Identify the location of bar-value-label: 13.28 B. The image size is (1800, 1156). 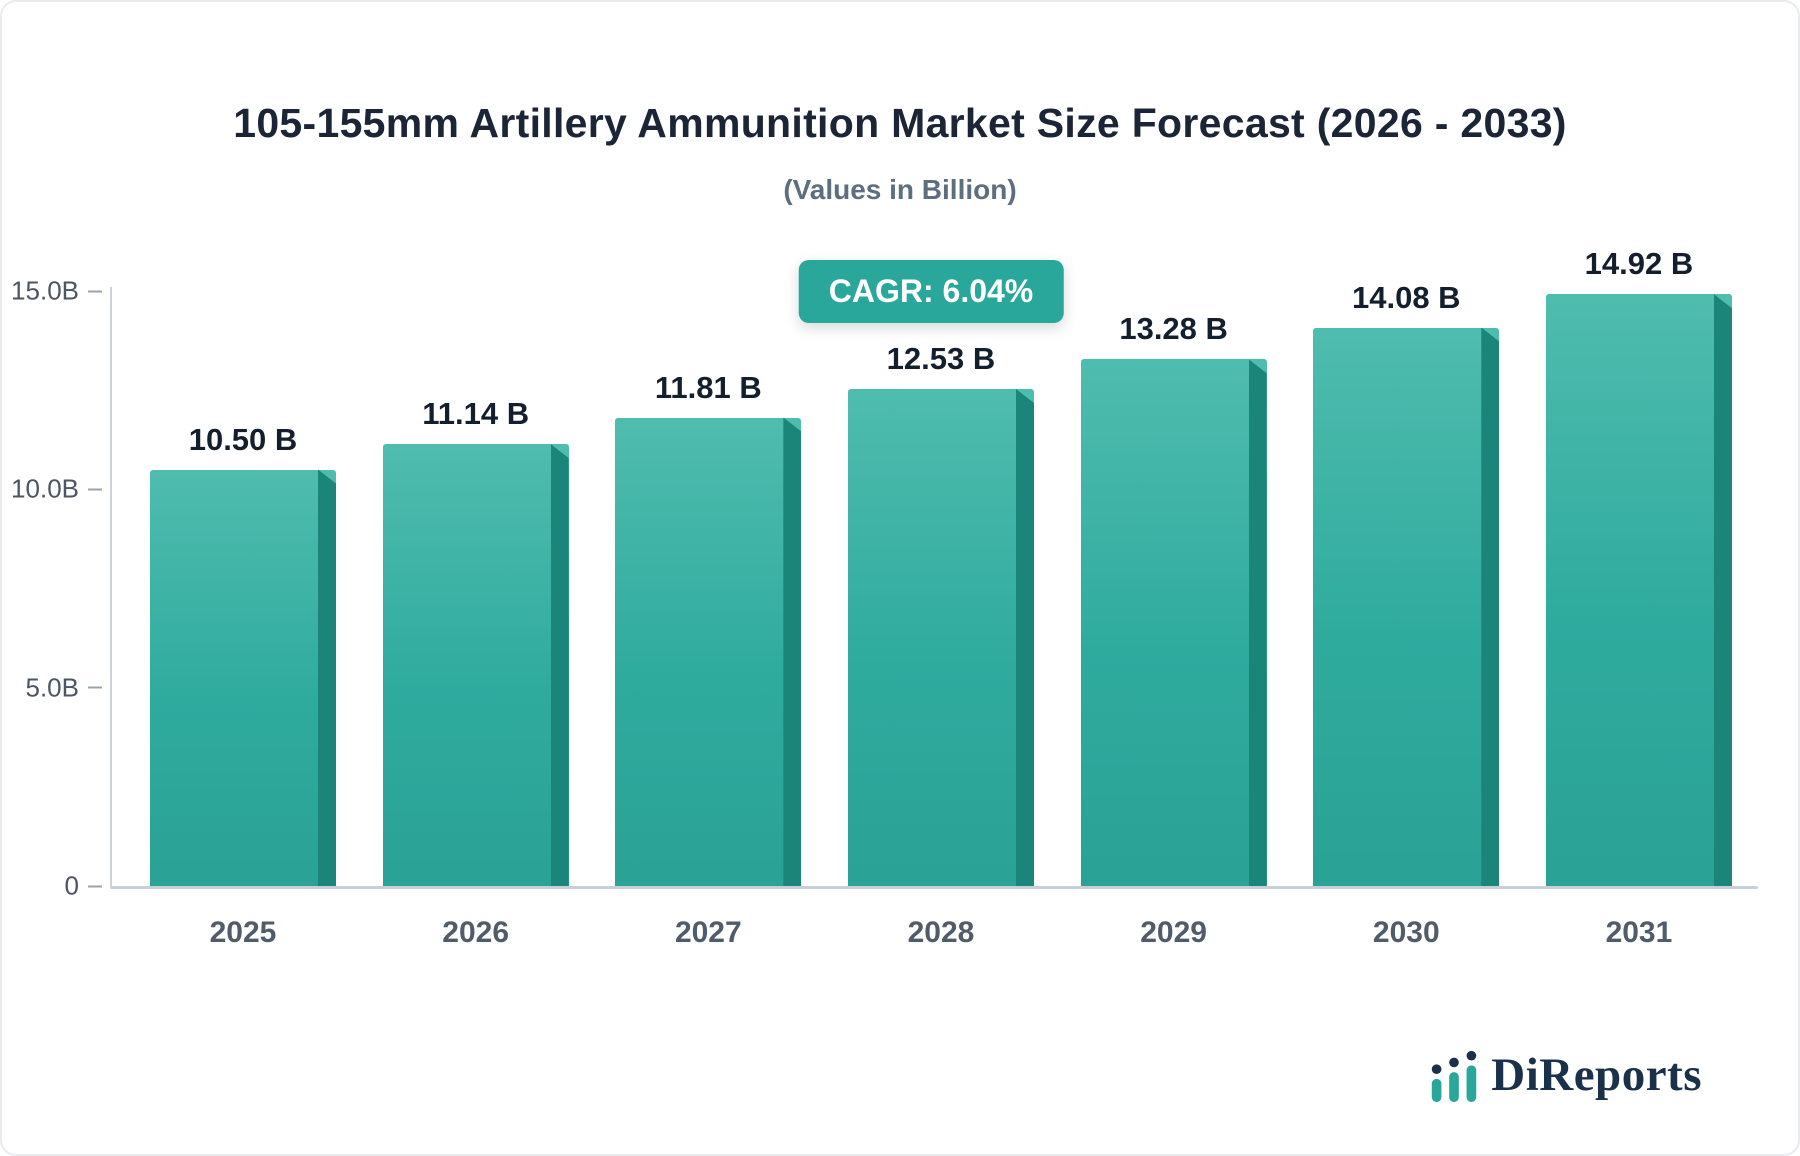
(1173, 329).